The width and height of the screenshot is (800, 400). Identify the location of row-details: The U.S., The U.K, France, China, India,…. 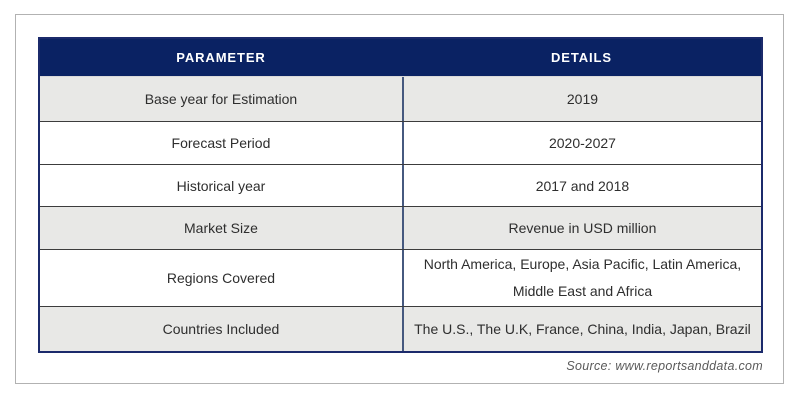
(581, 329).